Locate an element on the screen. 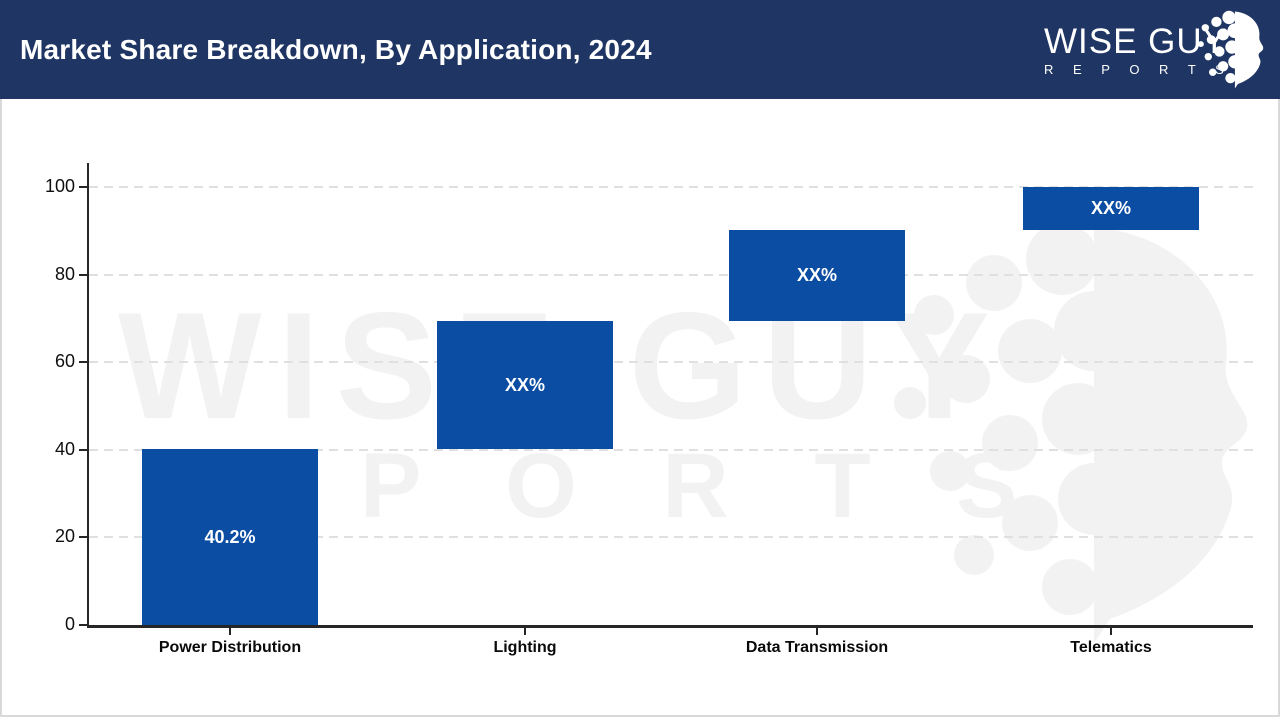 This screenshot has height=720, width=1280. brand-subtitle: R E P O R T S is located at coordinates (1138, 69).